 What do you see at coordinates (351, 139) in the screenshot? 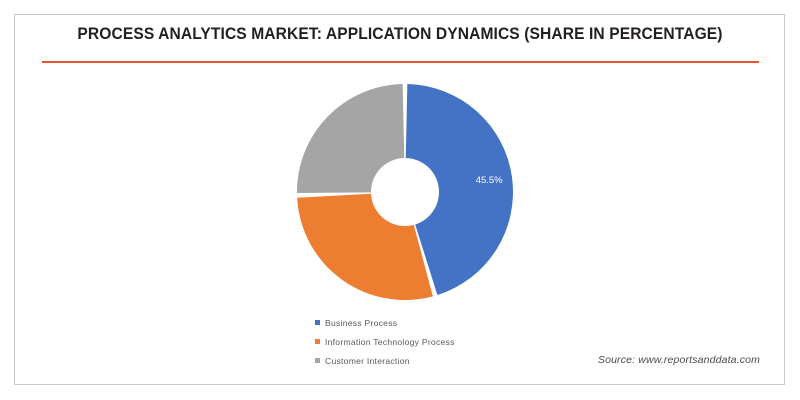
I see `donut-slice-customer-interaction` at bounding box center [351, 139].